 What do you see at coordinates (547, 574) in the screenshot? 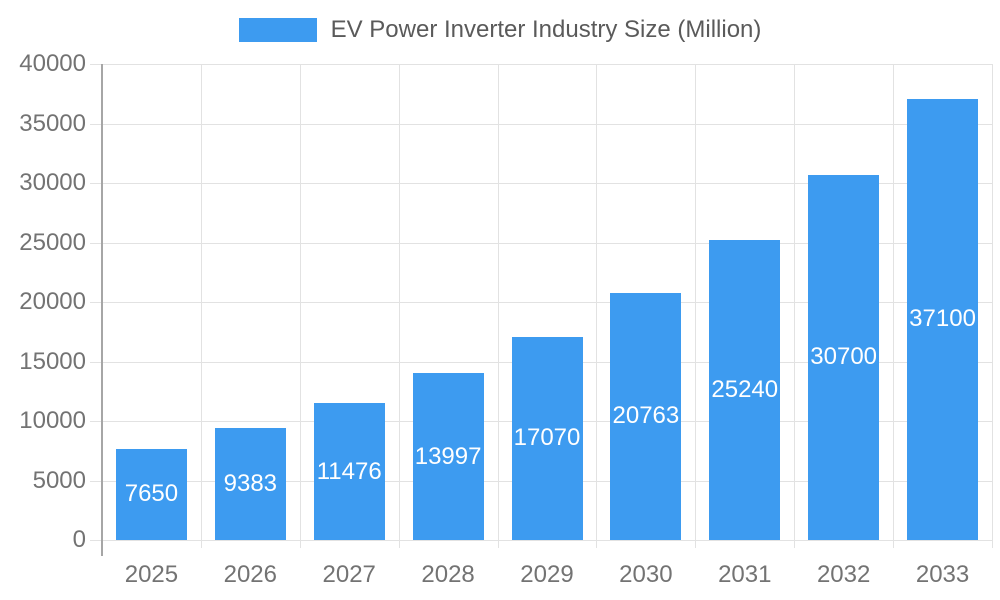
I see `x-tick-label: 2029` at bounding box center [547, 574].